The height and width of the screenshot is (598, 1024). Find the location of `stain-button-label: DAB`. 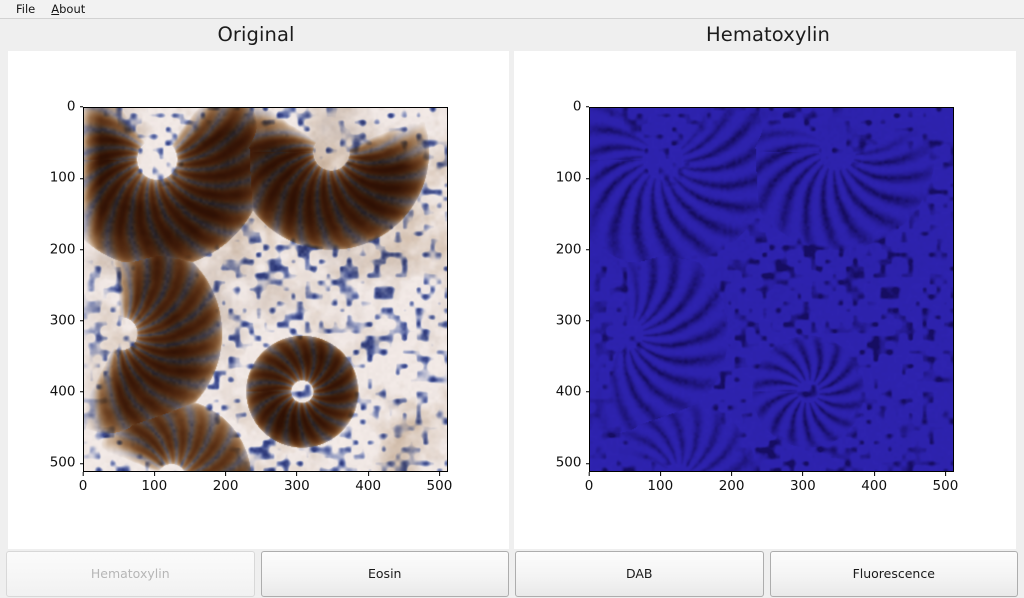

stain-button-label: DAB is located at coordinates (639, 573).